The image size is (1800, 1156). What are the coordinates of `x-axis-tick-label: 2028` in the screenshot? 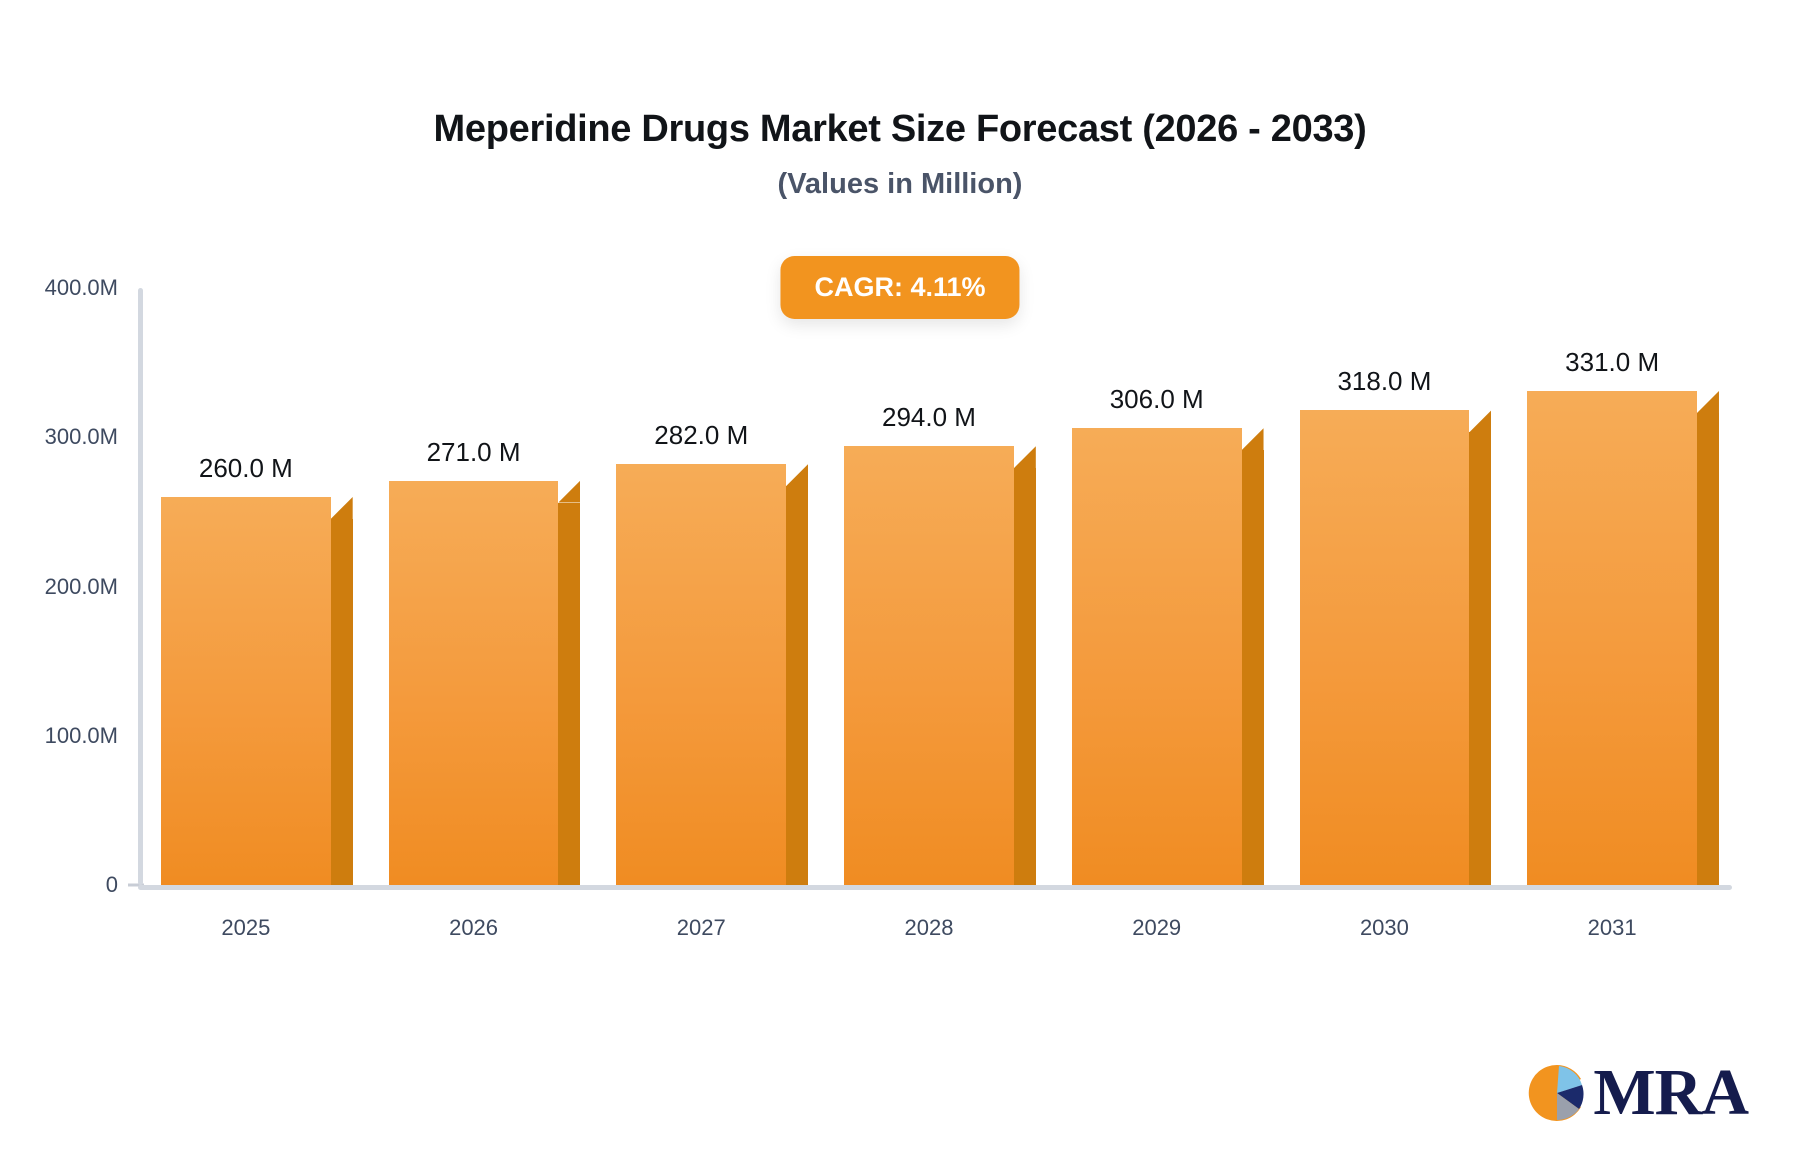 It's located at (929, 927).